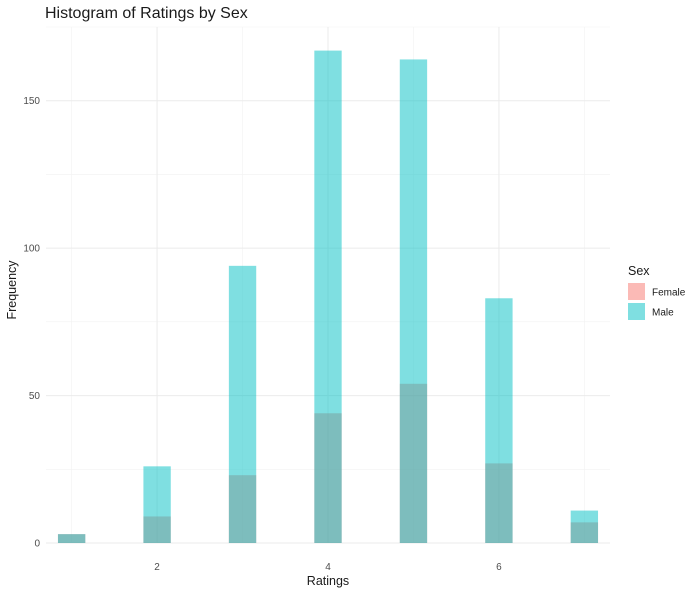 The width and height of the screenshot is (700, 595). I want to click on chart-title: Histogram of Ratings by Sex, so click(146, 13).